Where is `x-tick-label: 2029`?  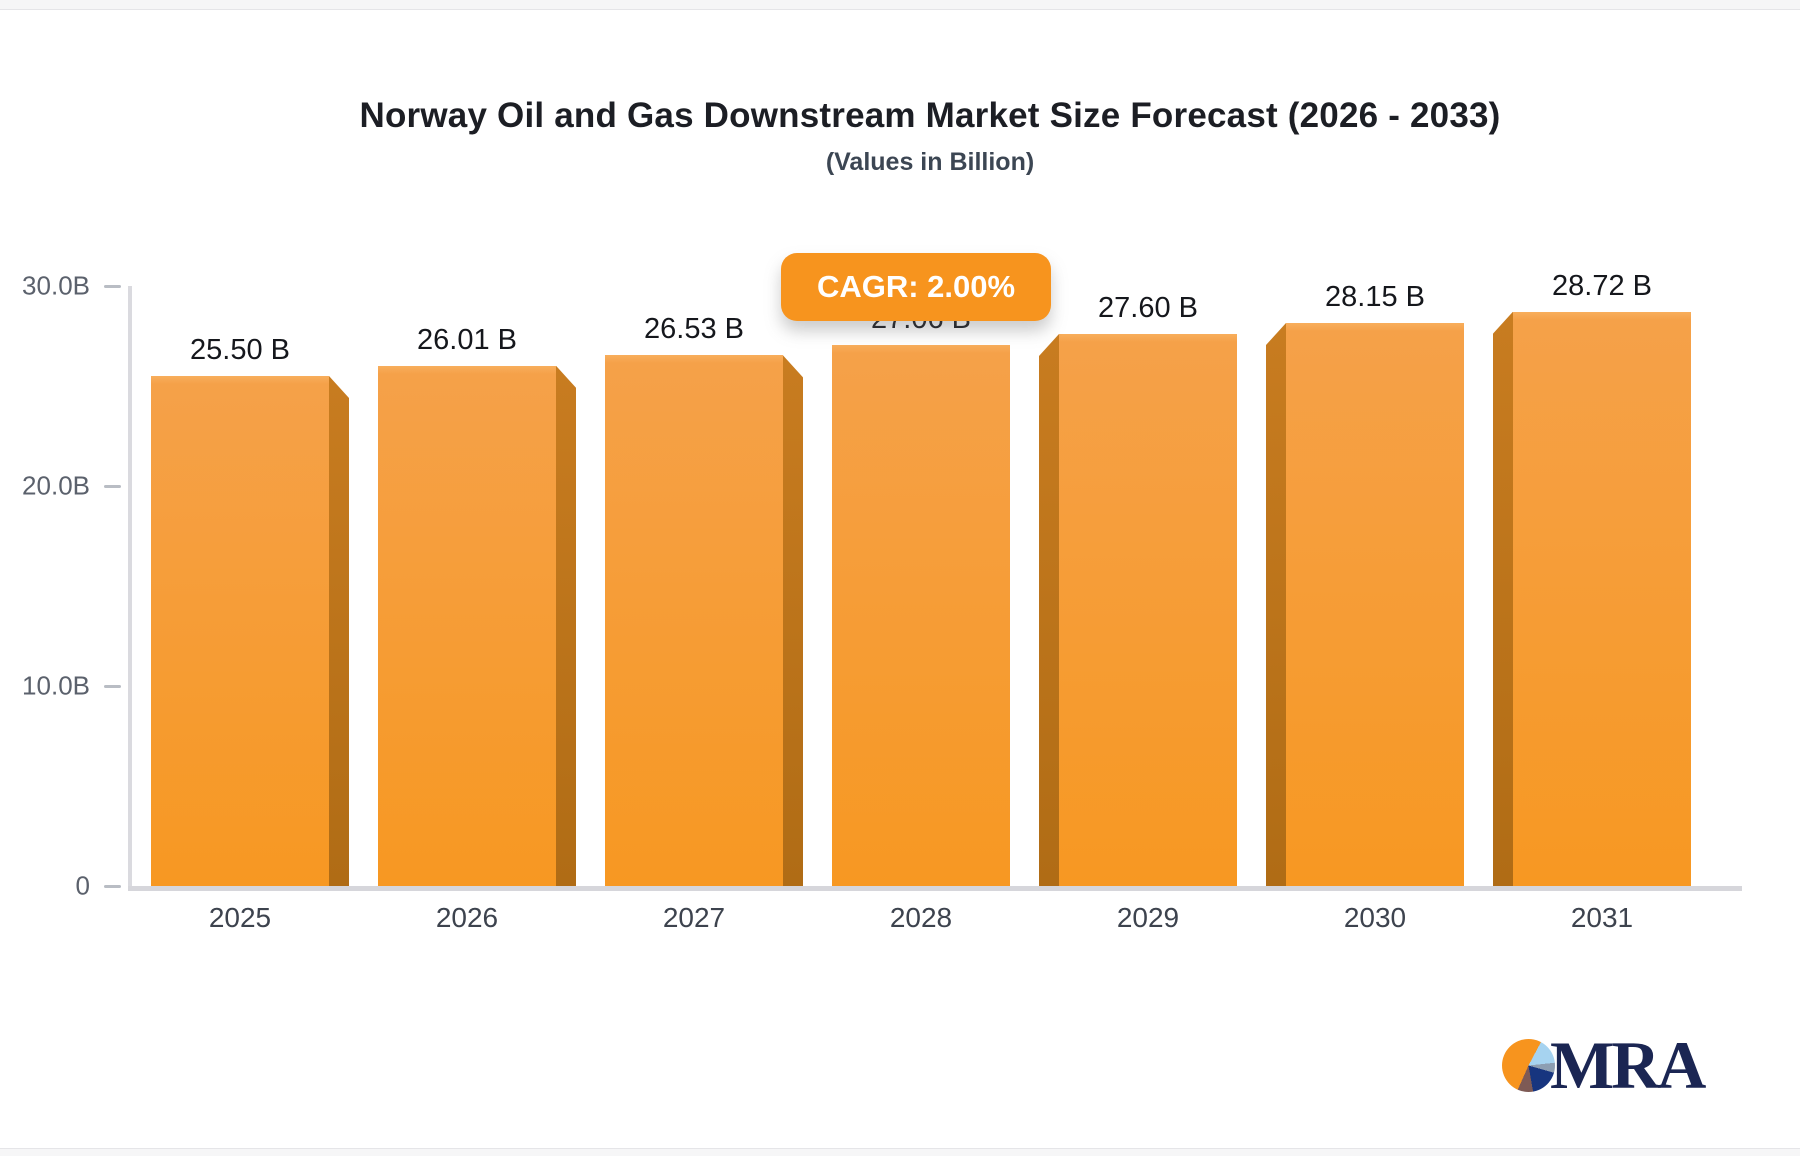 x-tick-label: 2029 is located at coordinates (1148, 917).